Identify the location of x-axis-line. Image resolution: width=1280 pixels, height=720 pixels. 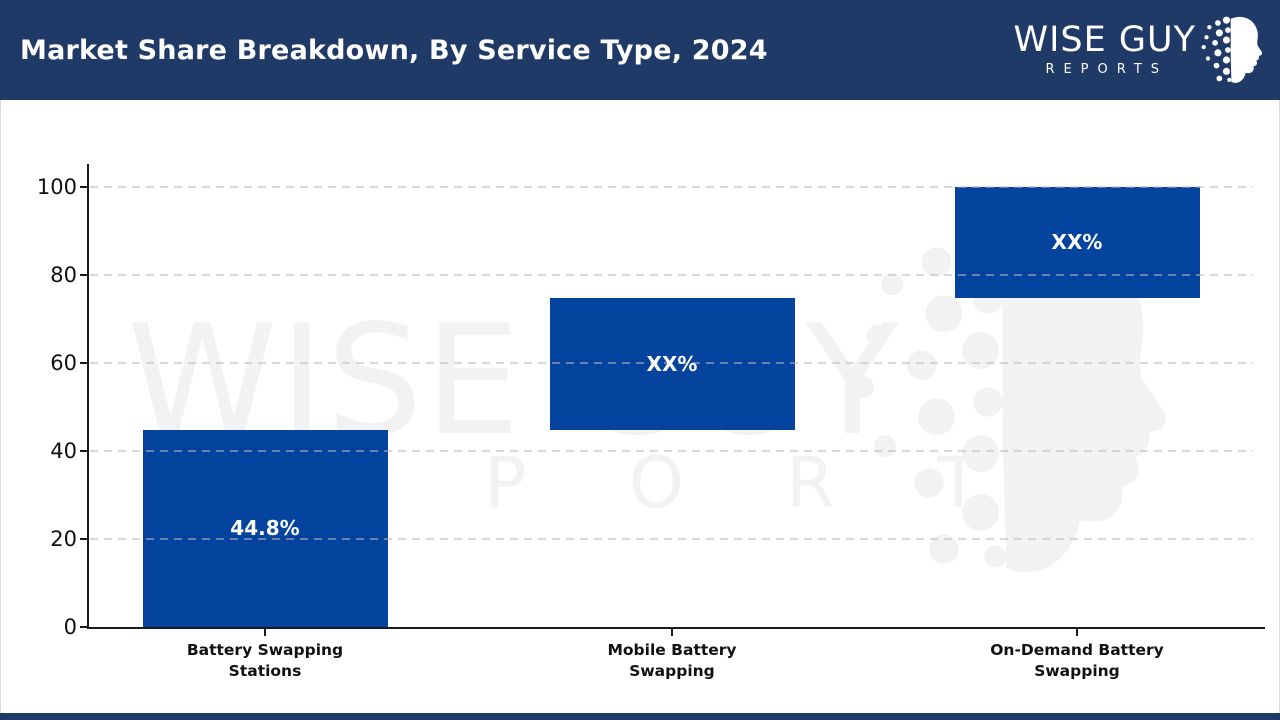
(676, 628).